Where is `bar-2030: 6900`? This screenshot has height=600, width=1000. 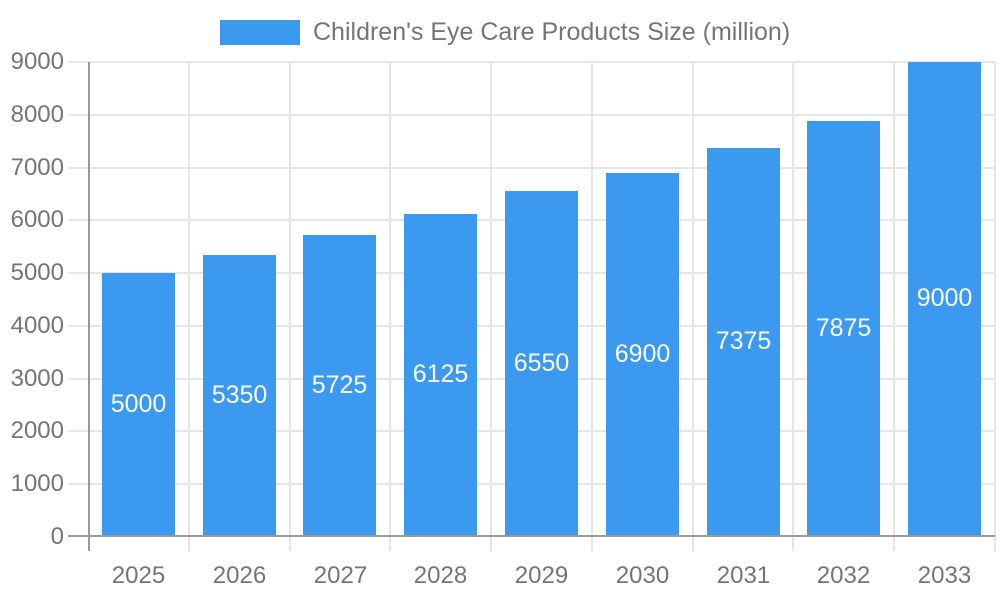
bar-2030: 6900 is located at coordinates (642, 354).